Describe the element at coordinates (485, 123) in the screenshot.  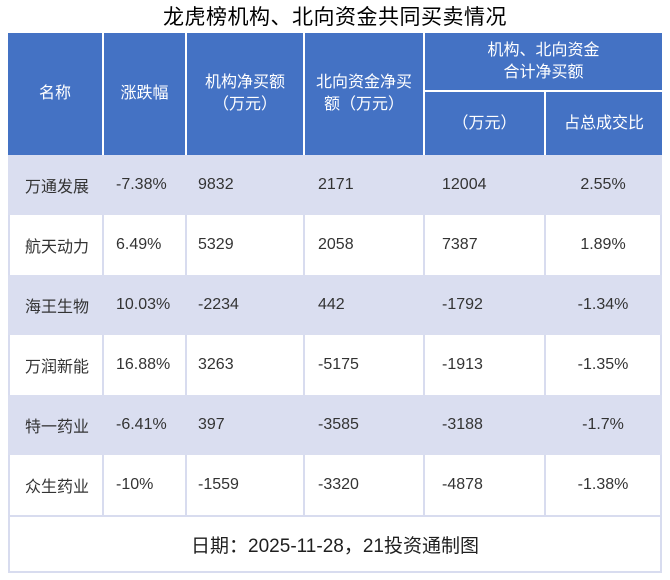
I see `header-combined-unit: （万元）` at that location.